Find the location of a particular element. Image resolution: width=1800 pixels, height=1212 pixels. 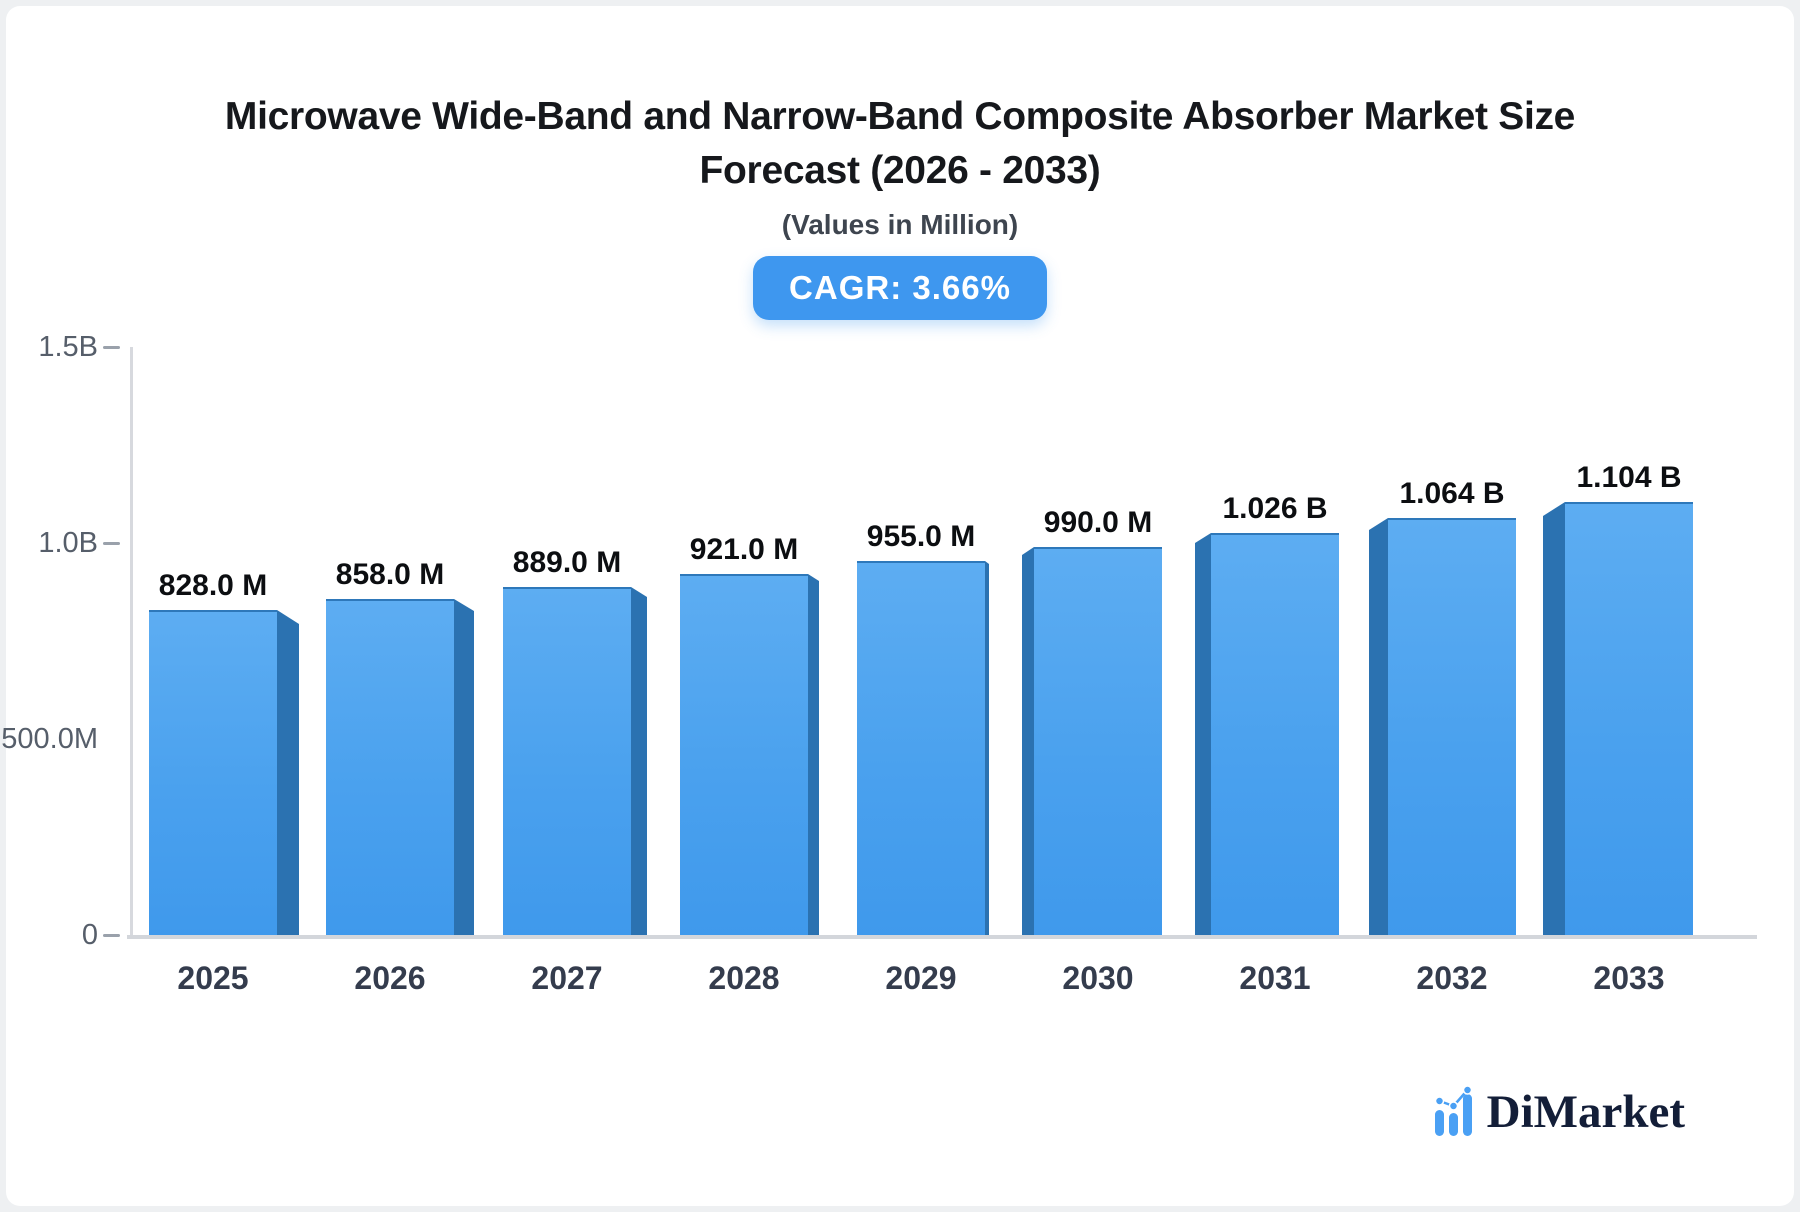

bar-2028 is located at coordinates (744, 754).